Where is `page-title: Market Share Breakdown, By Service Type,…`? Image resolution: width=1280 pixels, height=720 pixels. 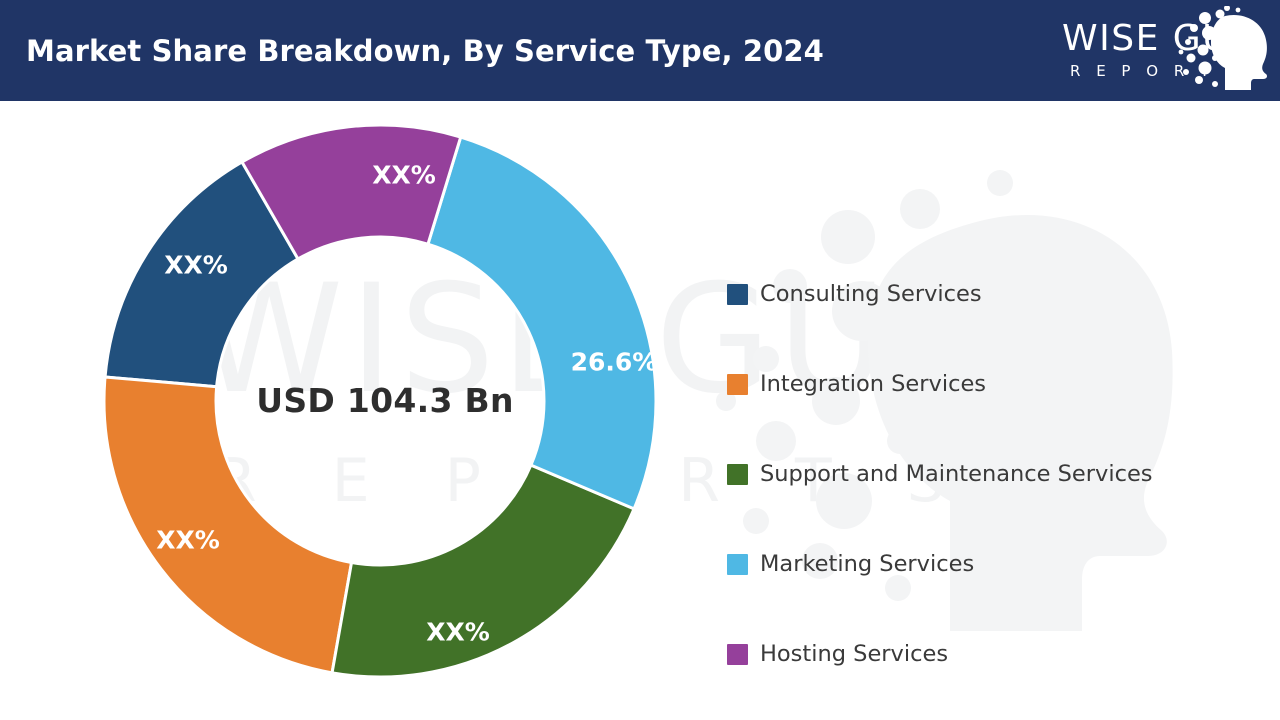 page-title: Market Share Breakdown, By Service Type,… is located at coordinates (425, 50).